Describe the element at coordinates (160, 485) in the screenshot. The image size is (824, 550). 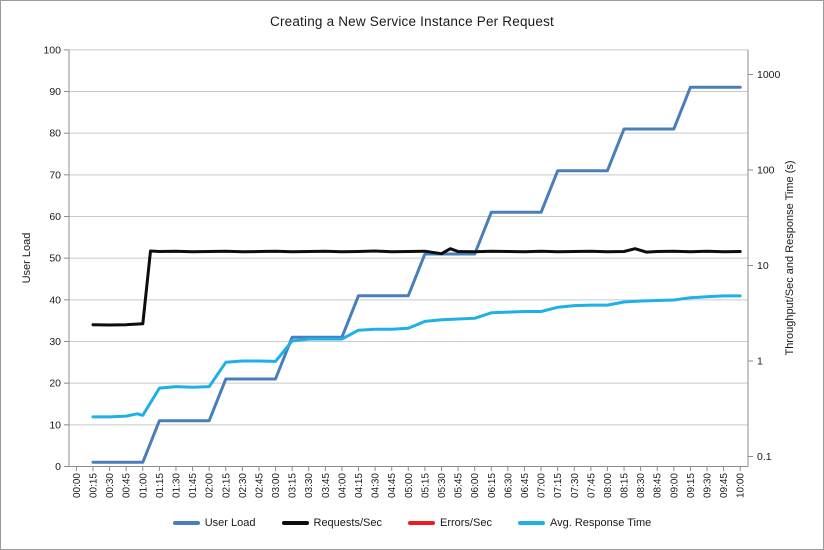
I see `x-axis-tick-label: 01:15` at that location.